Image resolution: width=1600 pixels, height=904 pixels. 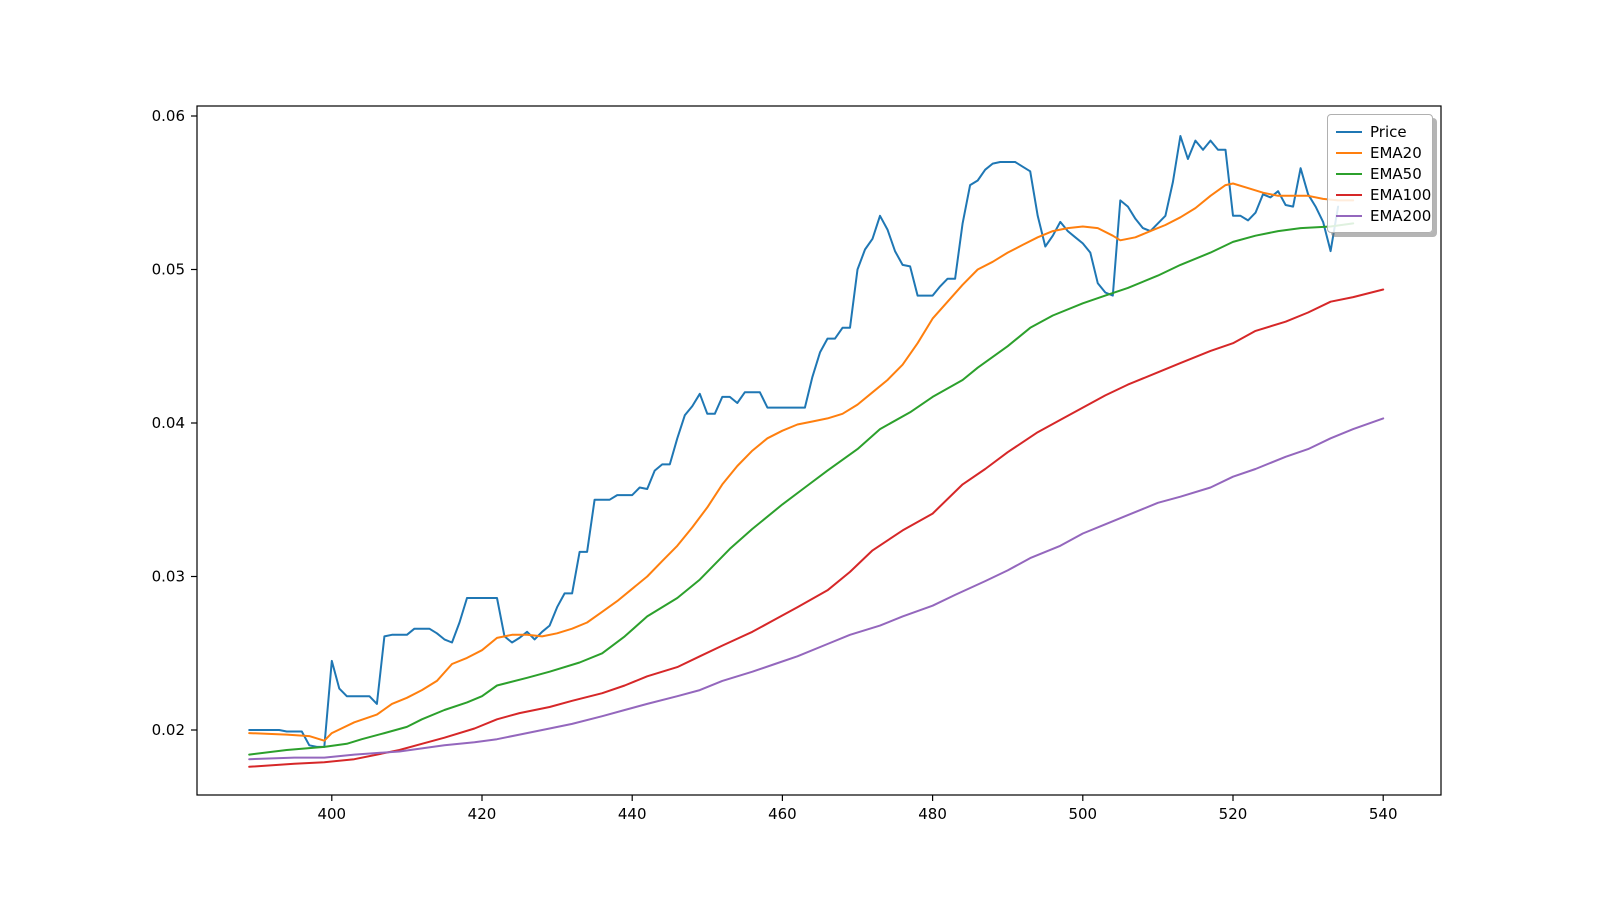 What do you see at coordinates (1401, 215) in the screenshot?
I see `legend-label: EMA200` at bounding box center [1401, 215].